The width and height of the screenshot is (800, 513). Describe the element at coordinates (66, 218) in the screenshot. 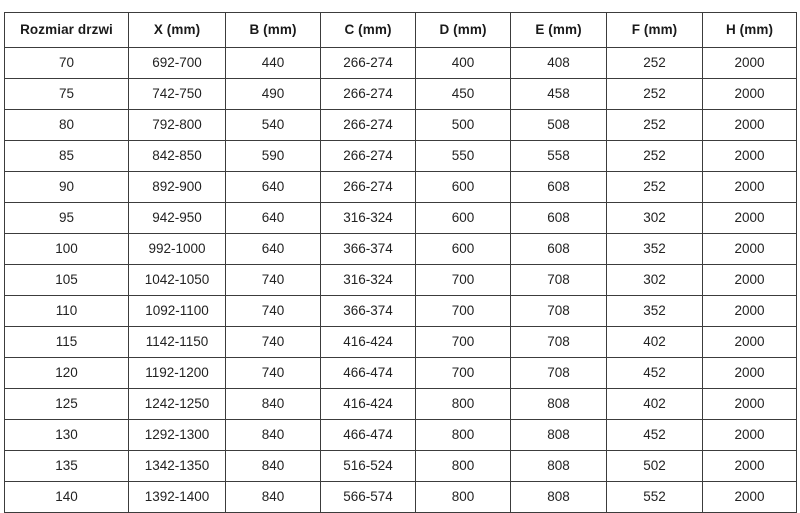

I see `cell-door-size: 95` at that location.